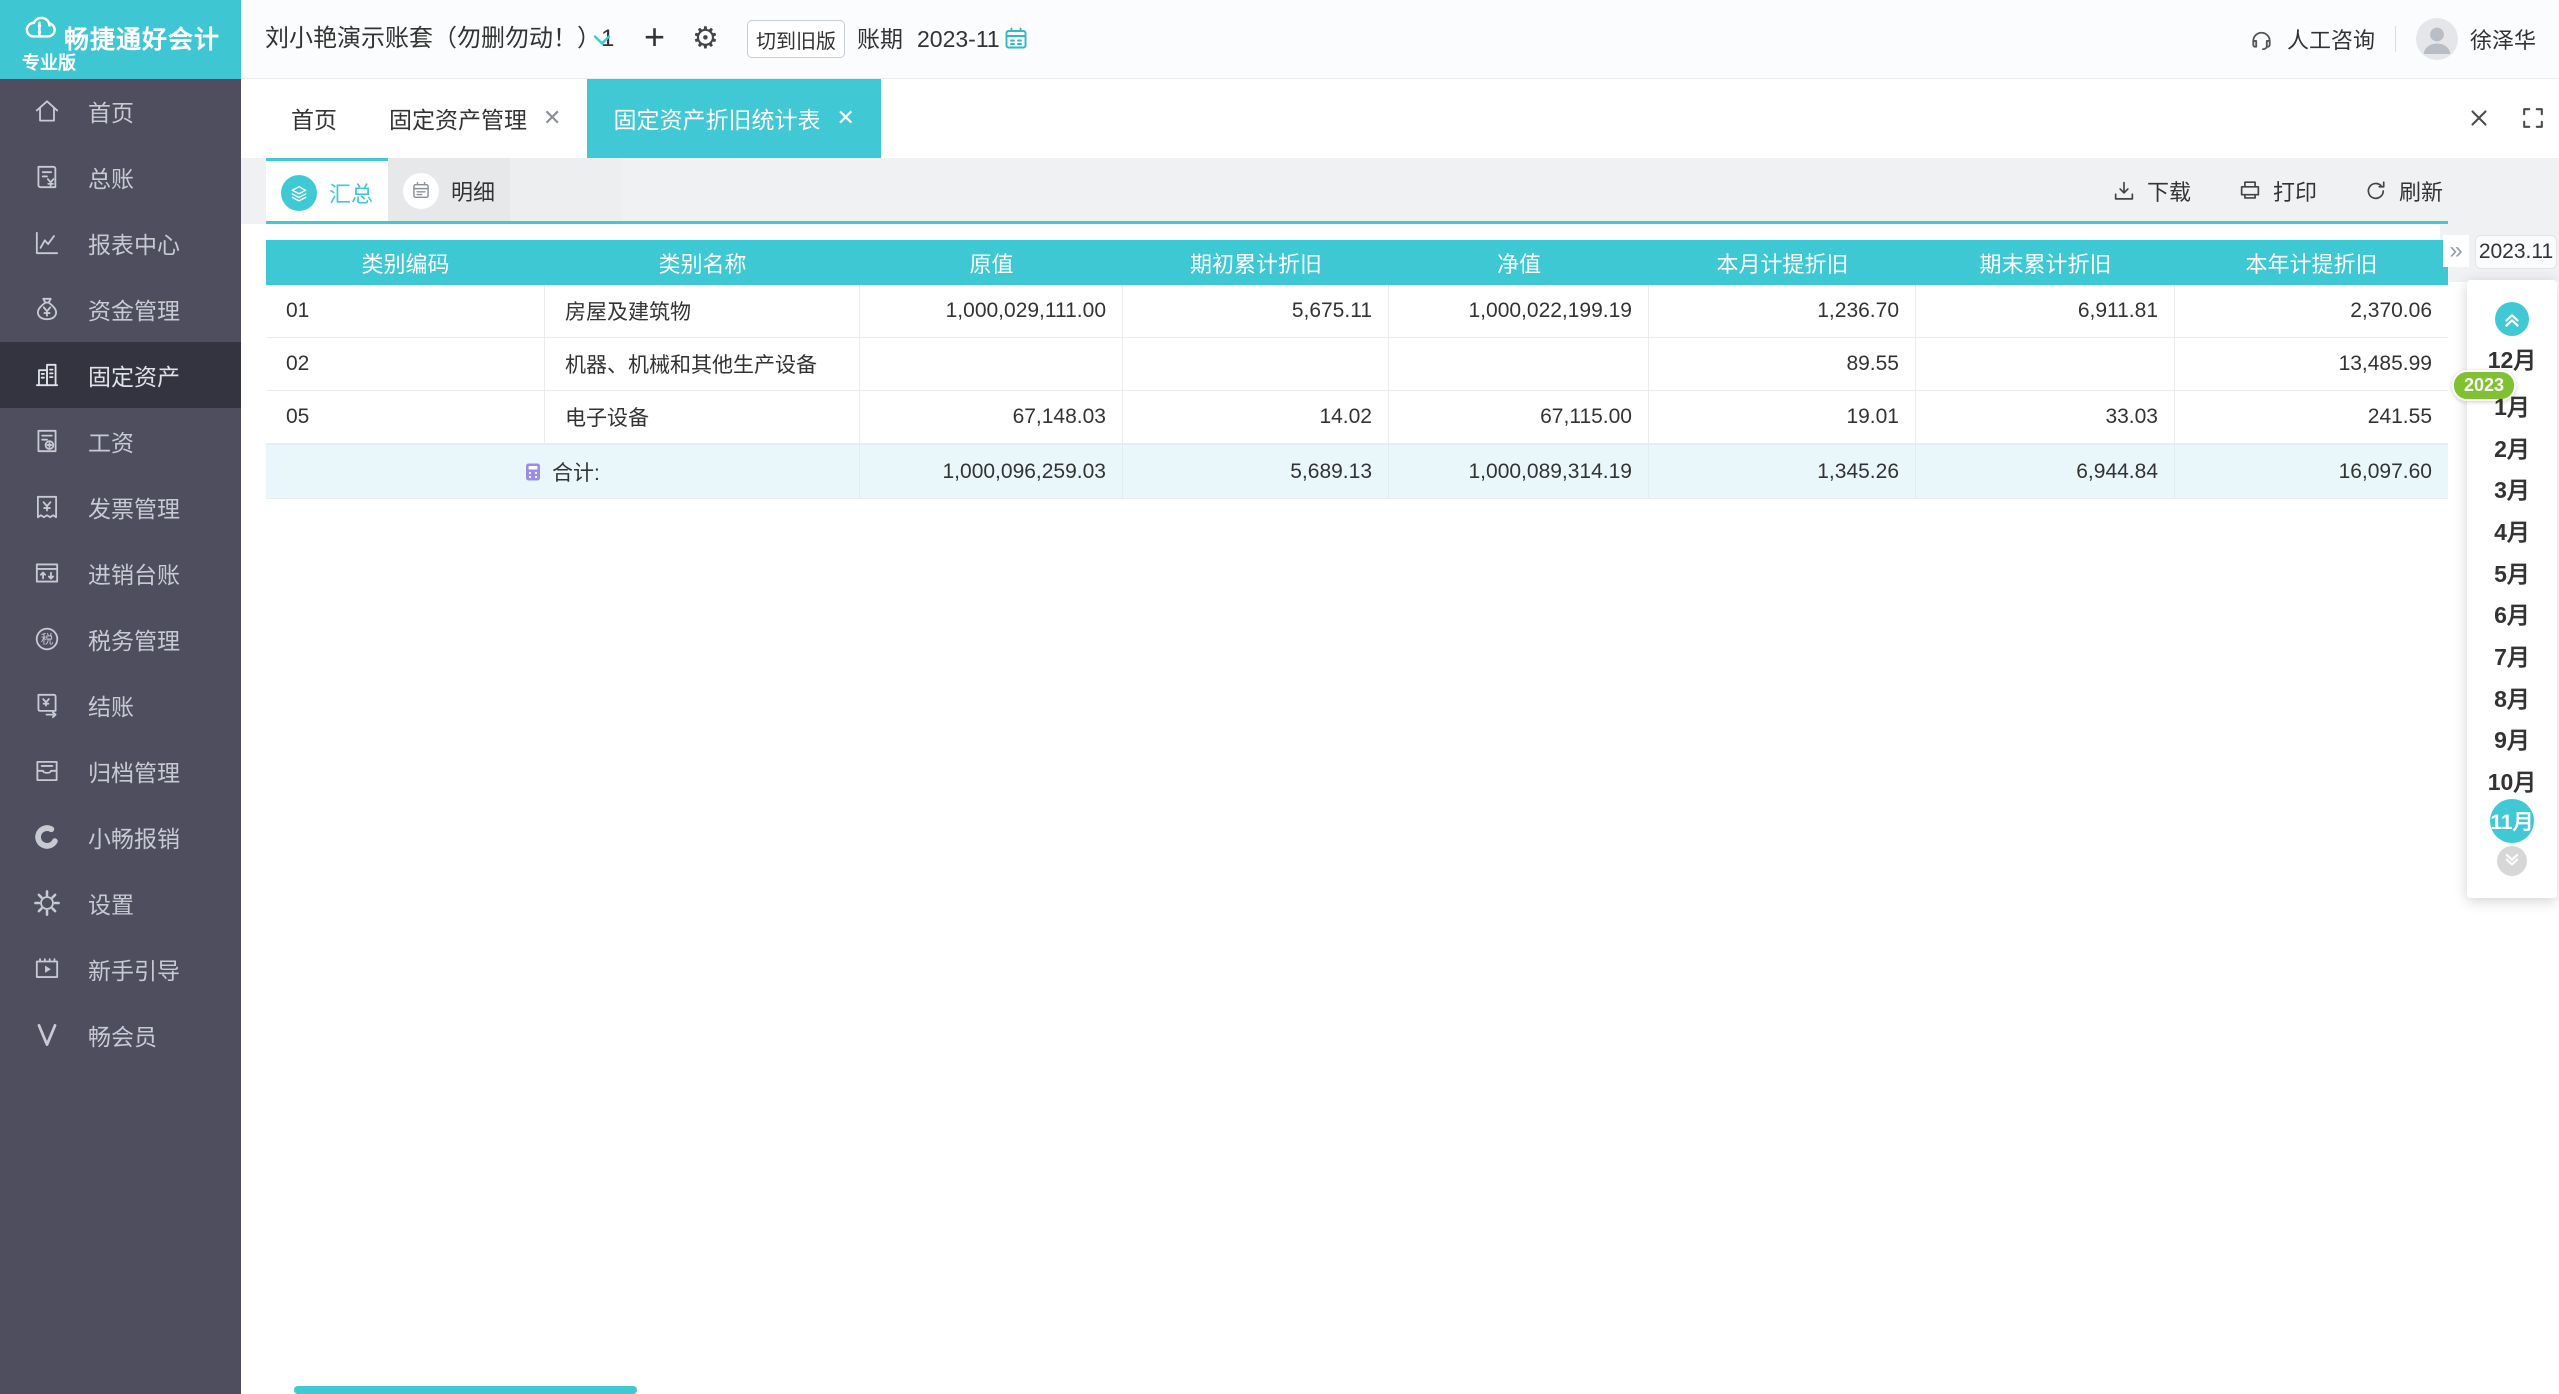 The width and height of the screenshot is (2559, 1394). I want to click on table-cell: 1,000,022,199.19, so click(1519, 311).